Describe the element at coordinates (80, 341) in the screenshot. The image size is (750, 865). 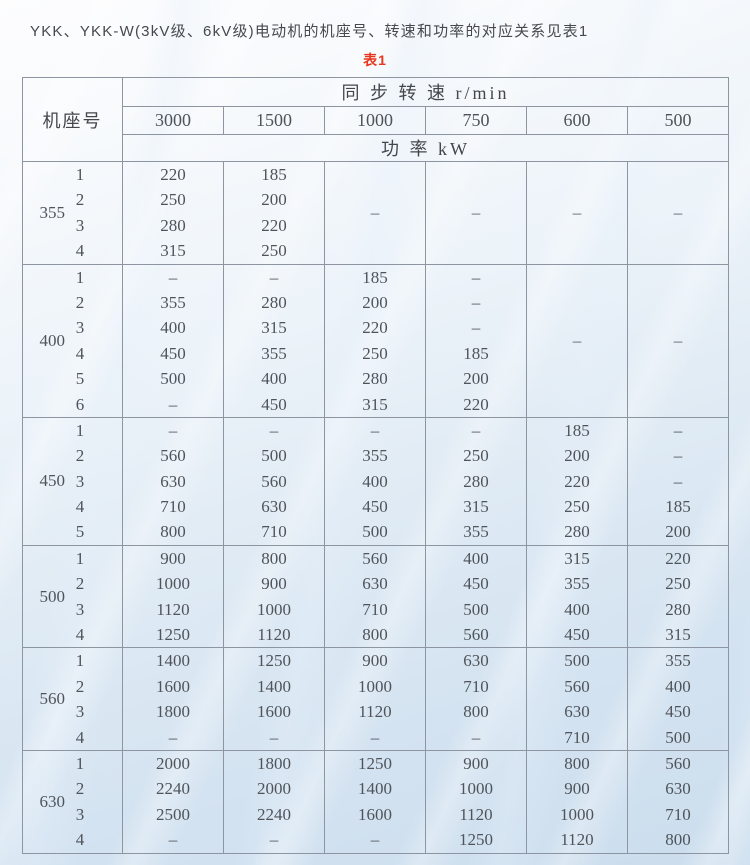
I see `frame-sub-numbers: 1 2 3 4 5 6` at that location.